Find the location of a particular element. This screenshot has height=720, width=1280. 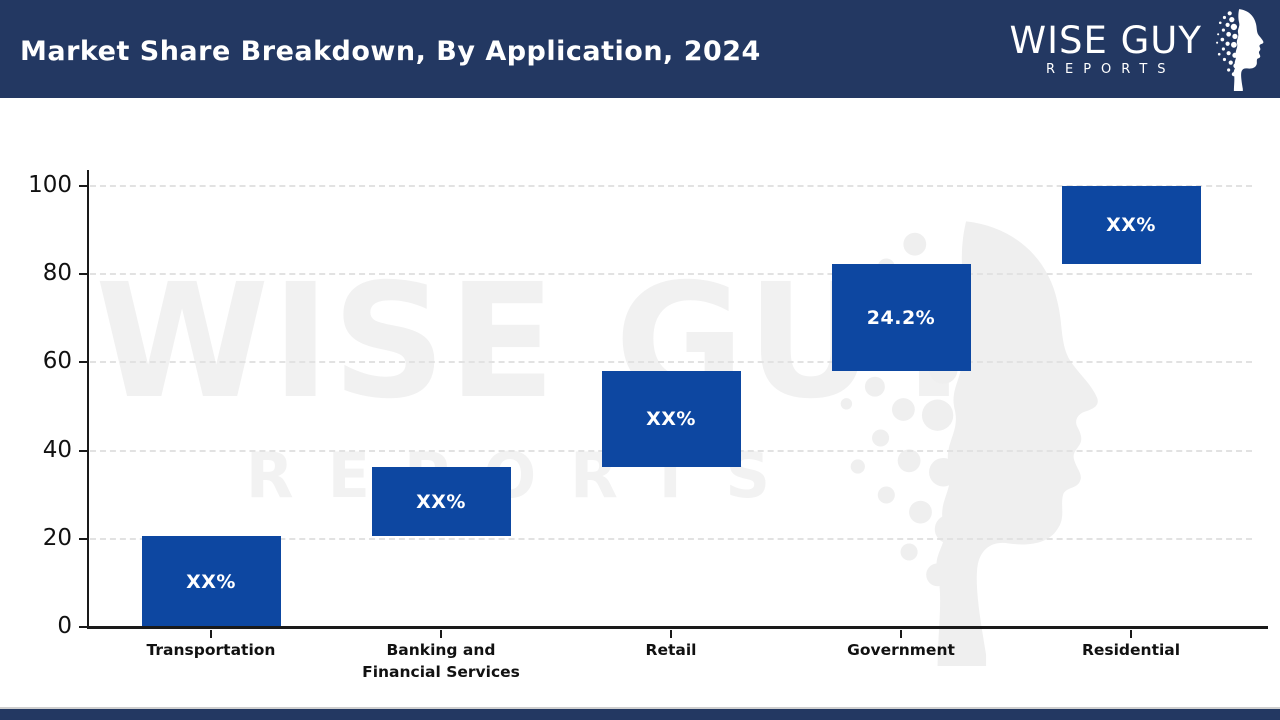

category-label: Banking and Financial Services is located at coordinates (441, 661).